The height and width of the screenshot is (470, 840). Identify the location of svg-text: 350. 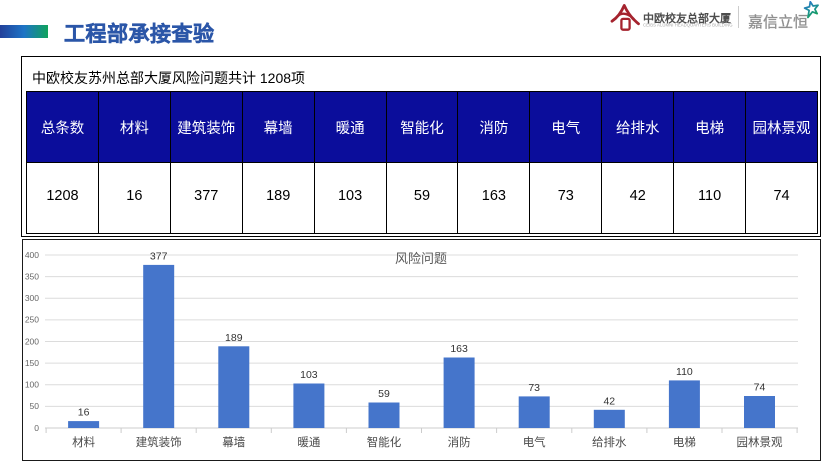
(32, 276).